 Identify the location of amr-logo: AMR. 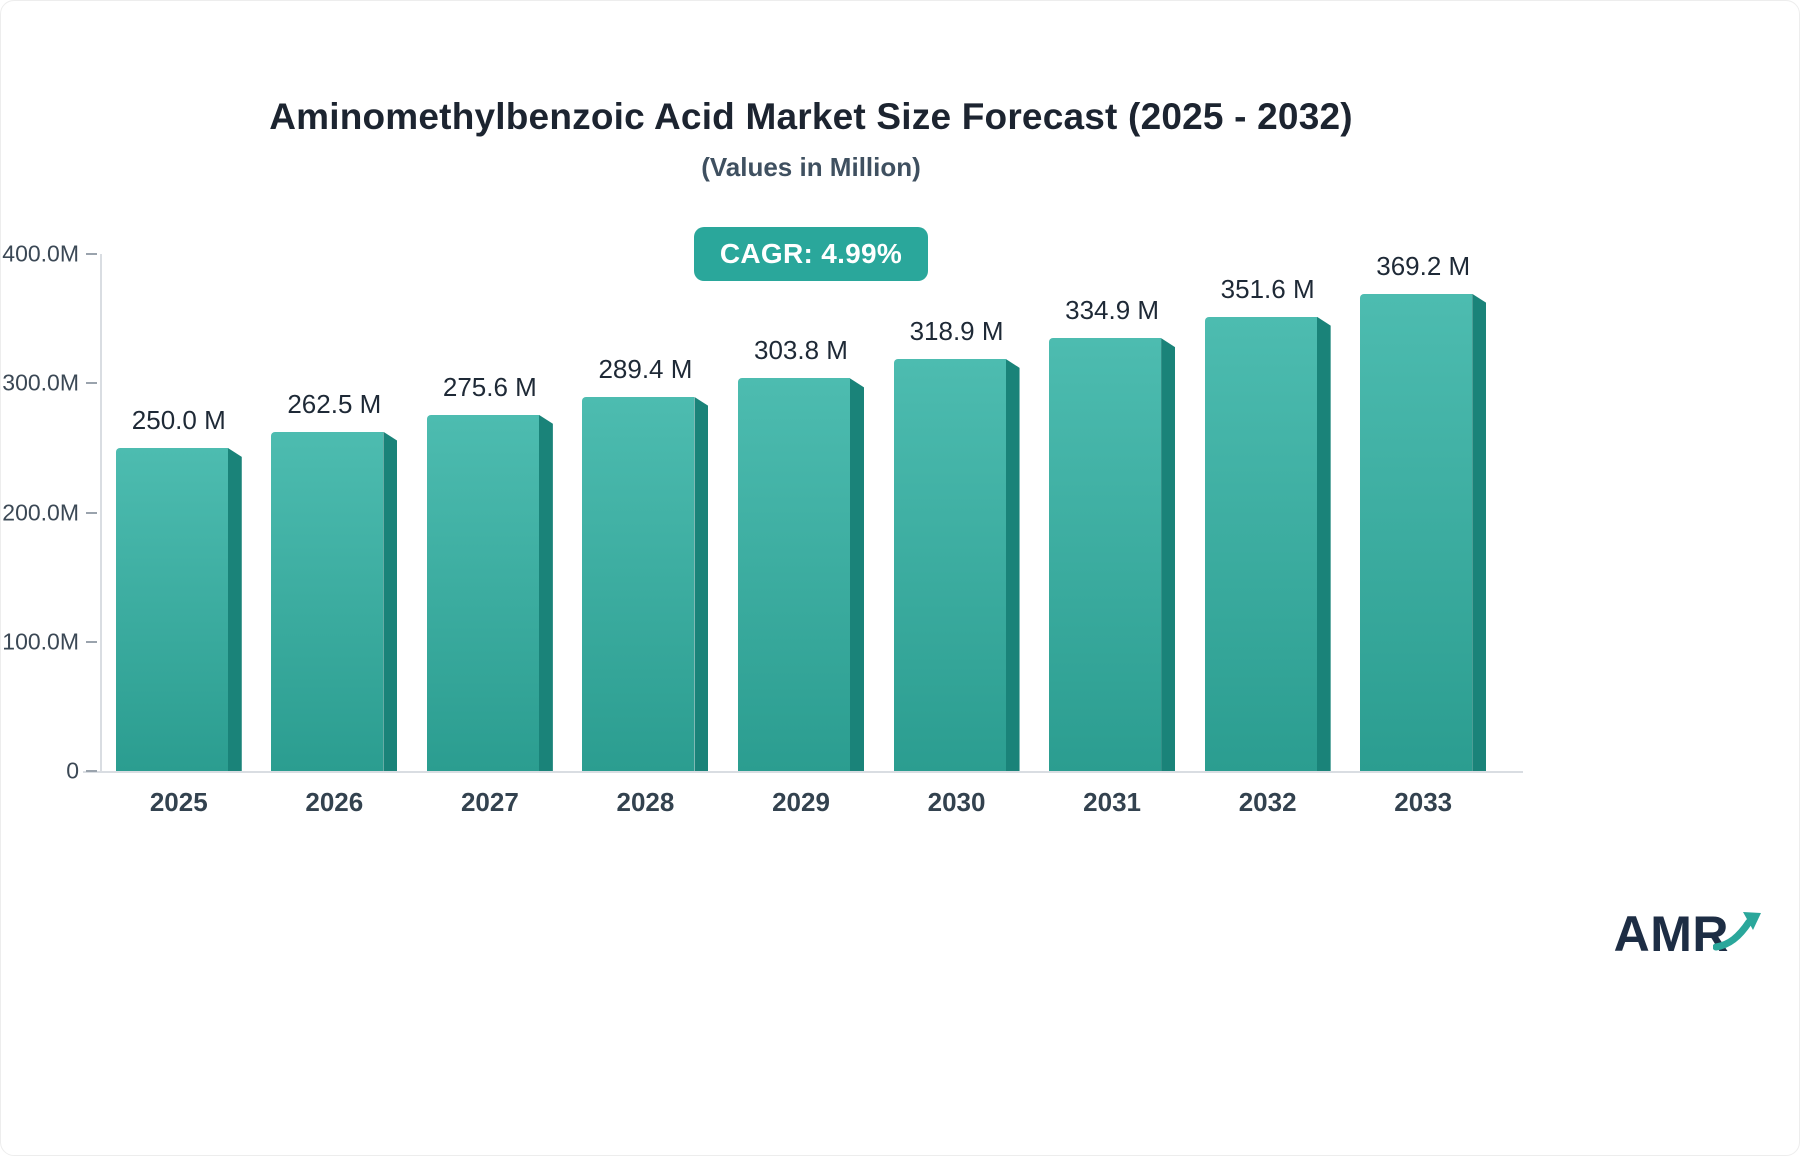
(1687, 934).